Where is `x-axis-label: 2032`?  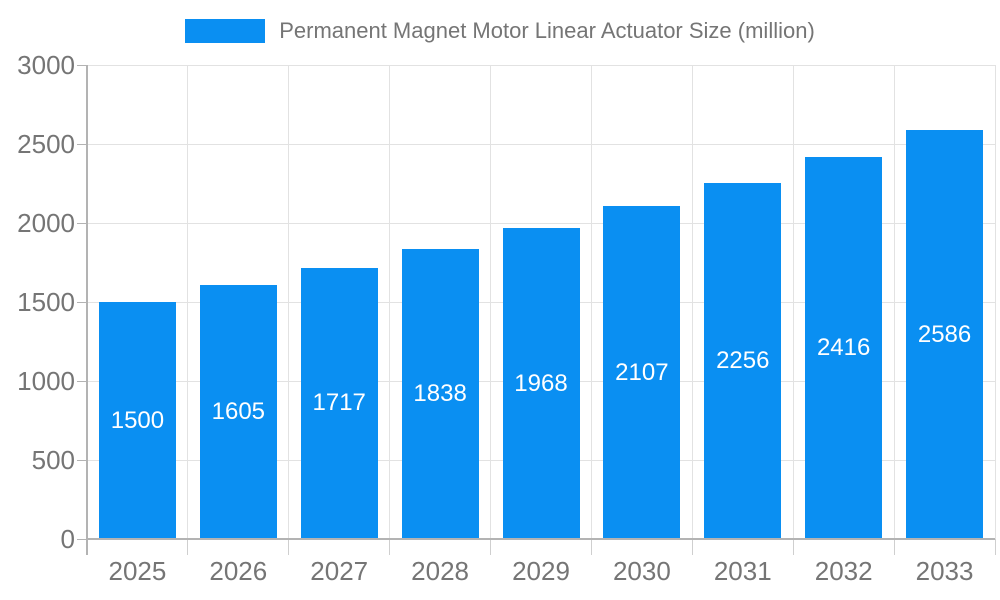 x-axis-label: 2032 is located at coordinates (843, 571).